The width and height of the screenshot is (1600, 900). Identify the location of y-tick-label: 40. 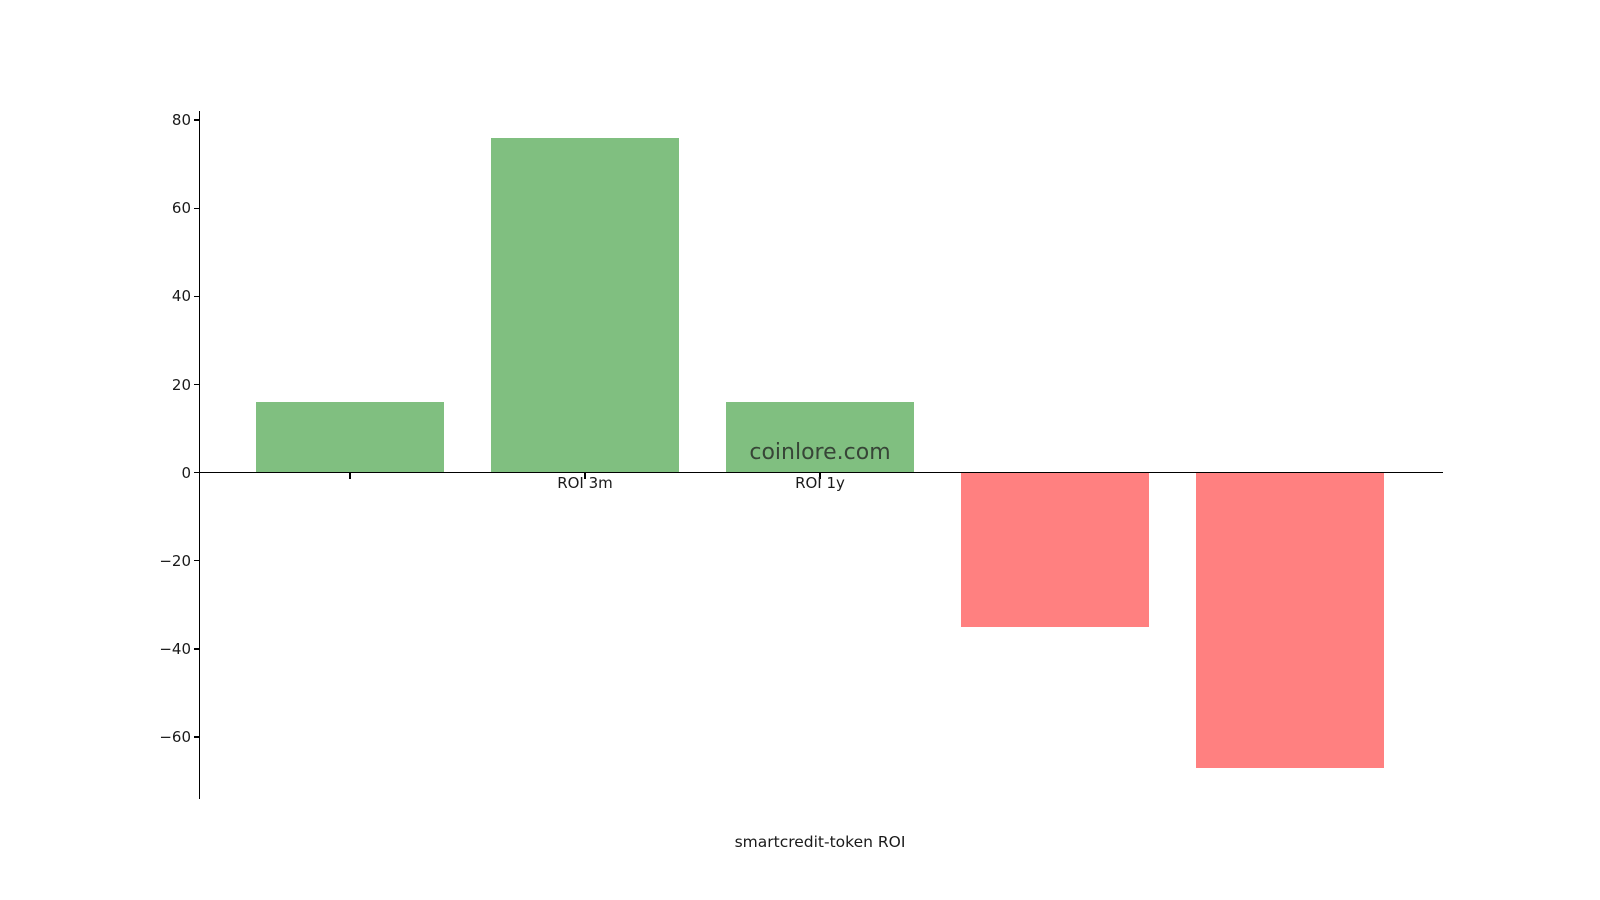
(181, 296).